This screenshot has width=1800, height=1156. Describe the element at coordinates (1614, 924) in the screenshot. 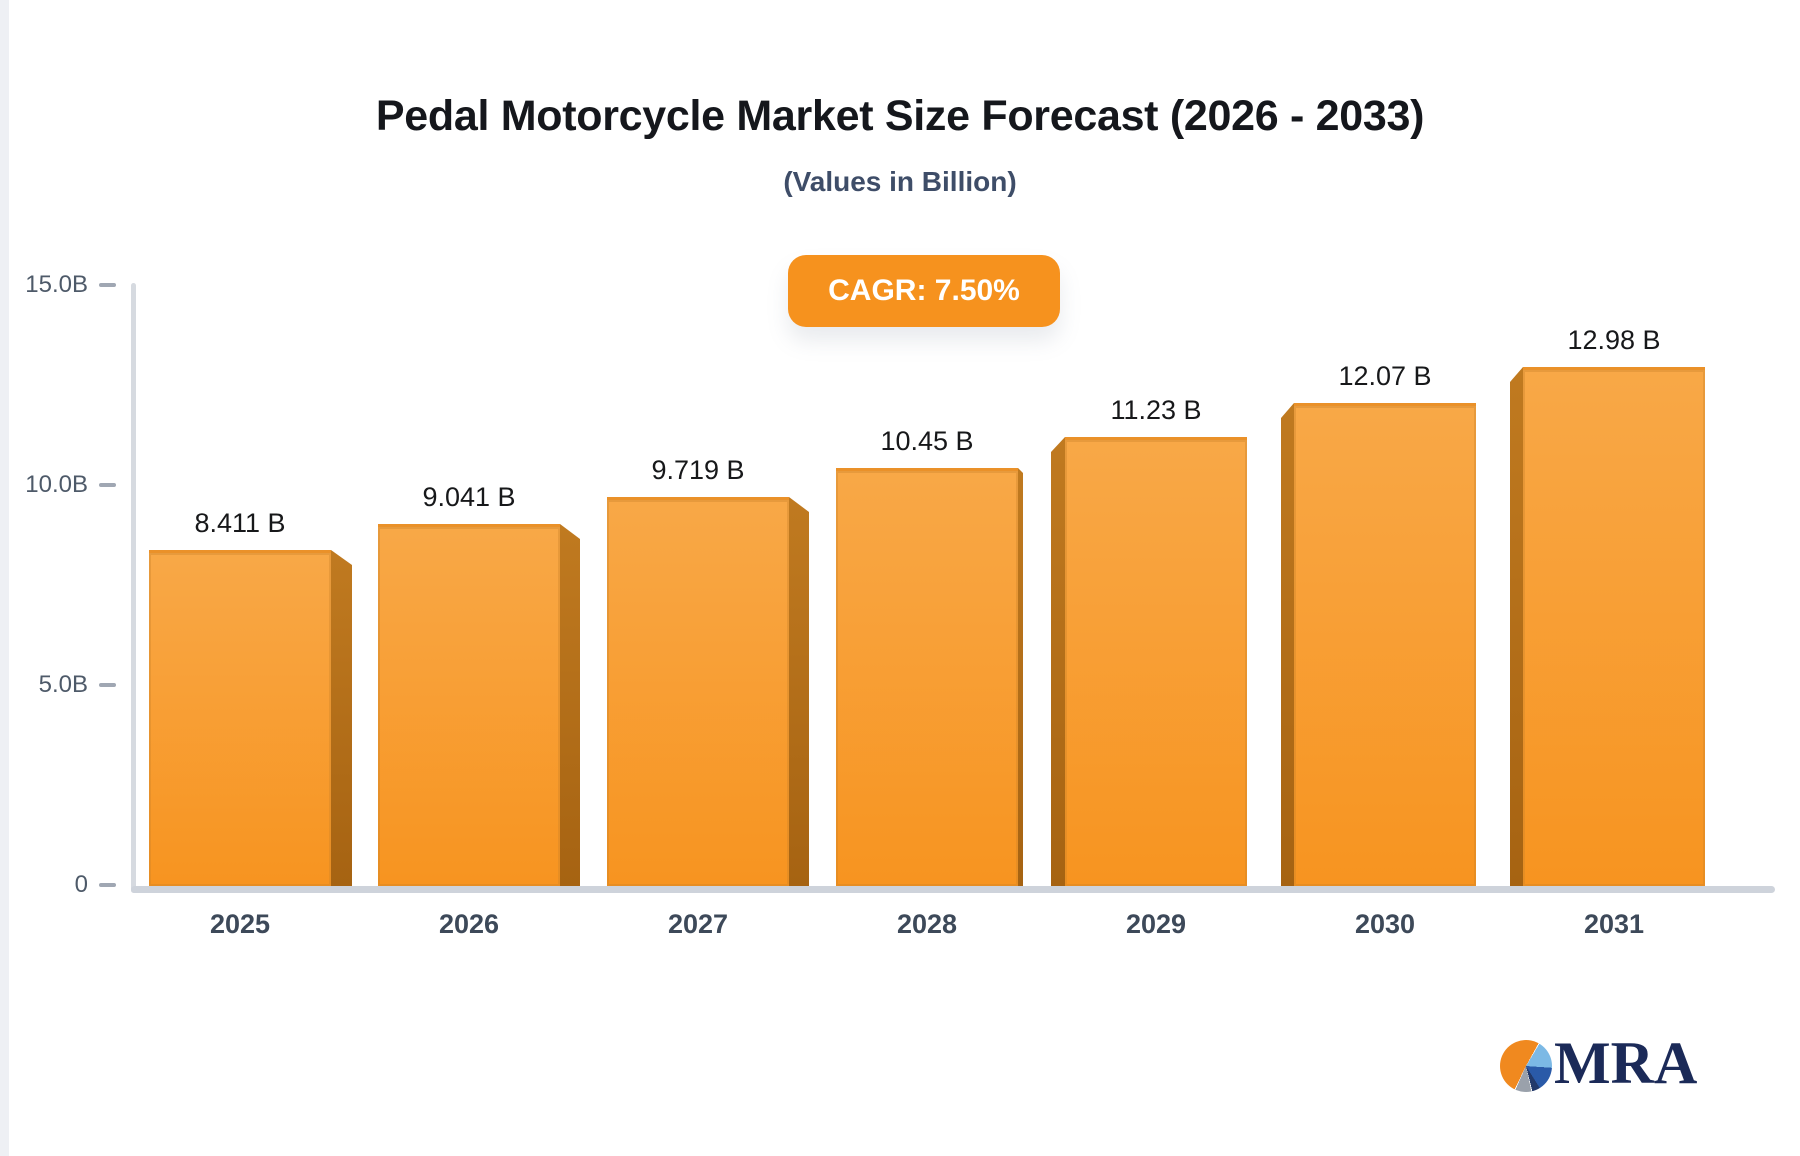

I see `x-axis-label: 2031` at that location.